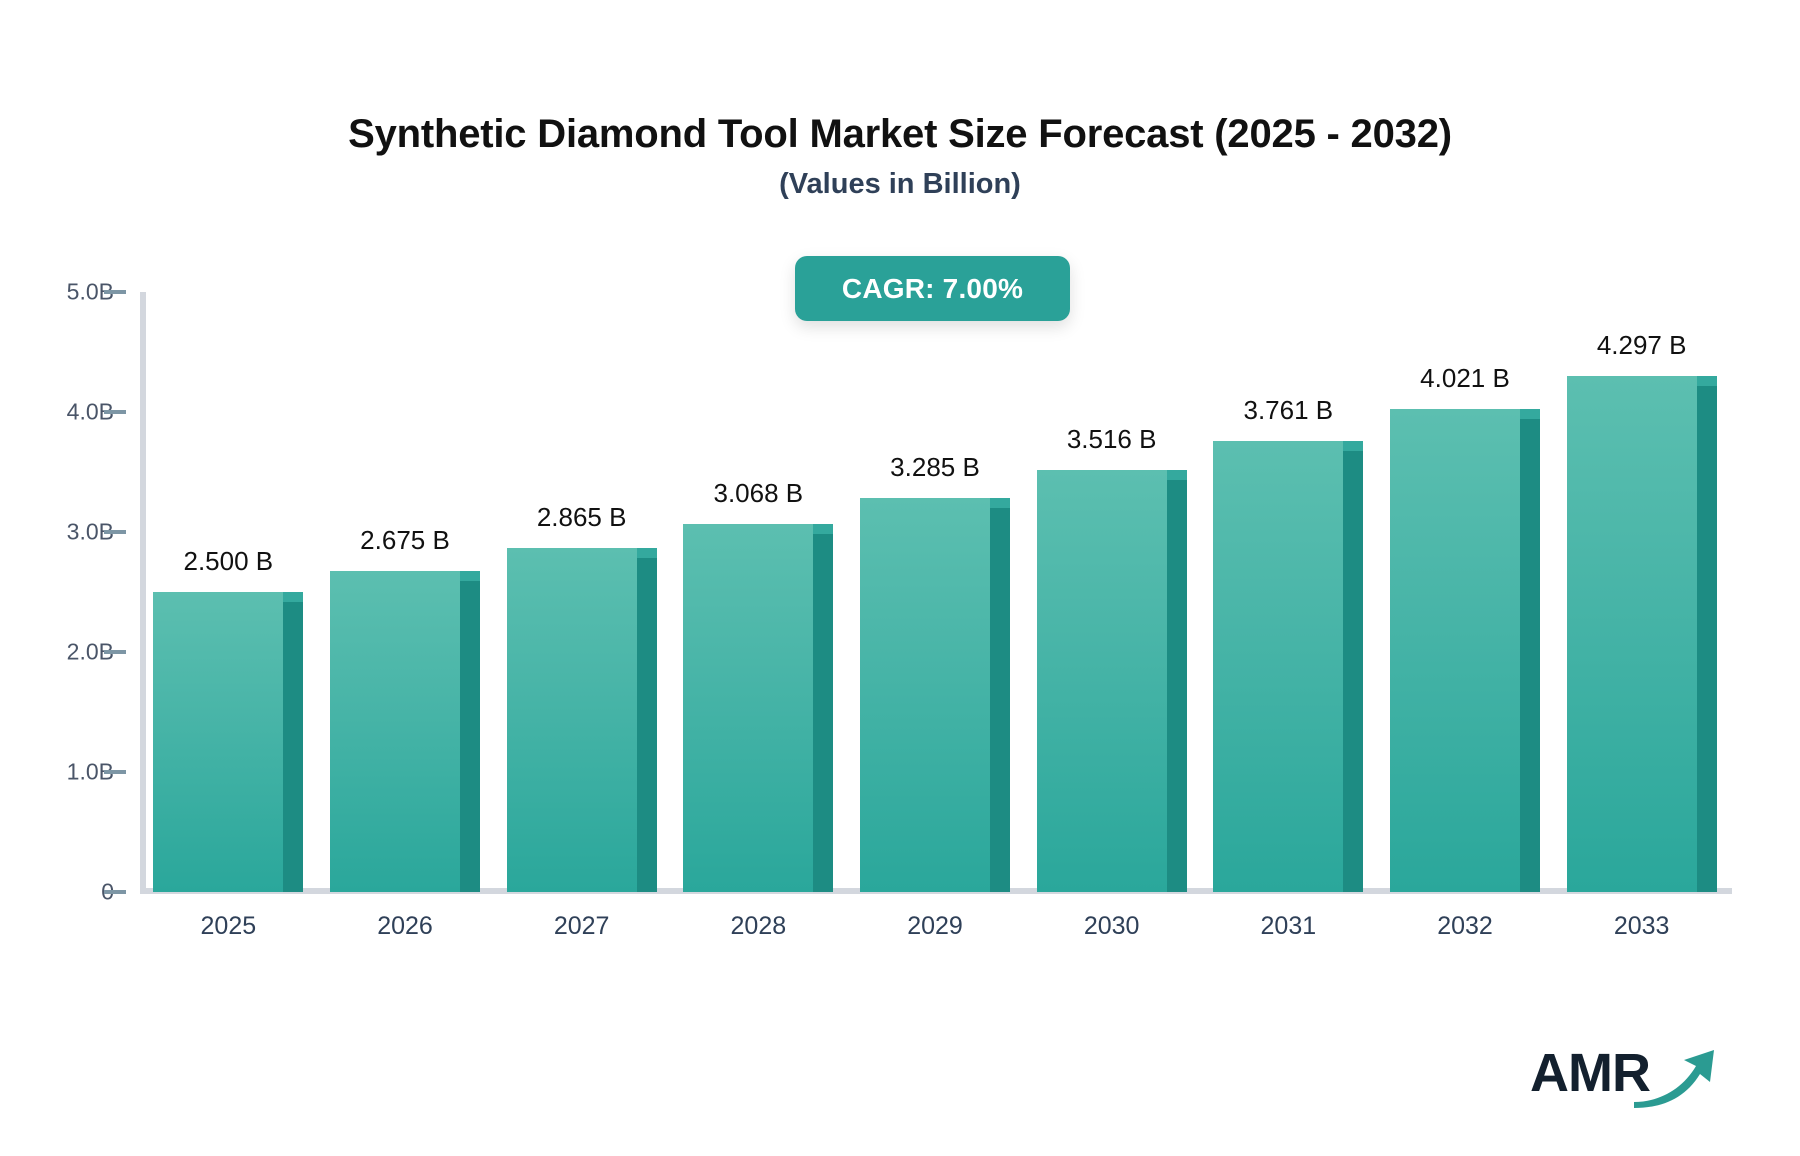 The image size is (1800, 1156). What do you see at coordinates (581, 517) in the screenshot?
I see `bar-value-label: 2.865 B` at bounding box center [581, 517].